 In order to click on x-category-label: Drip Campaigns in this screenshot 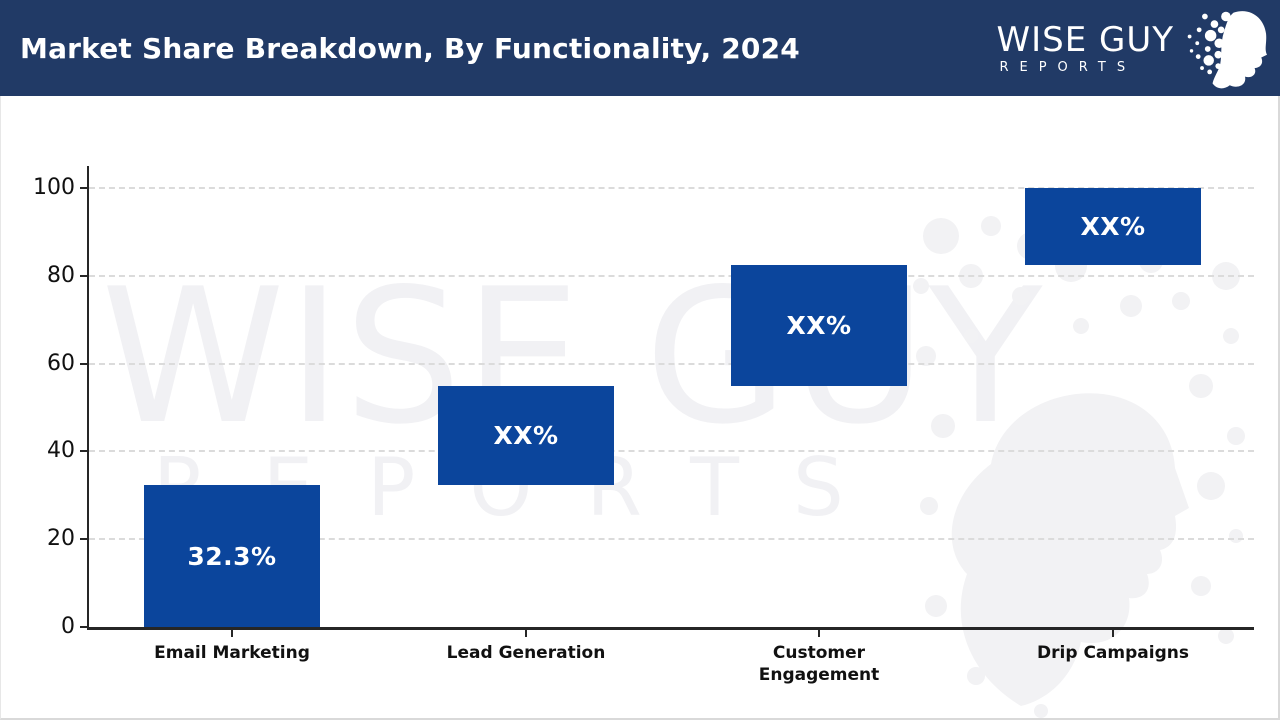, I will do `click(1113, 653)`.